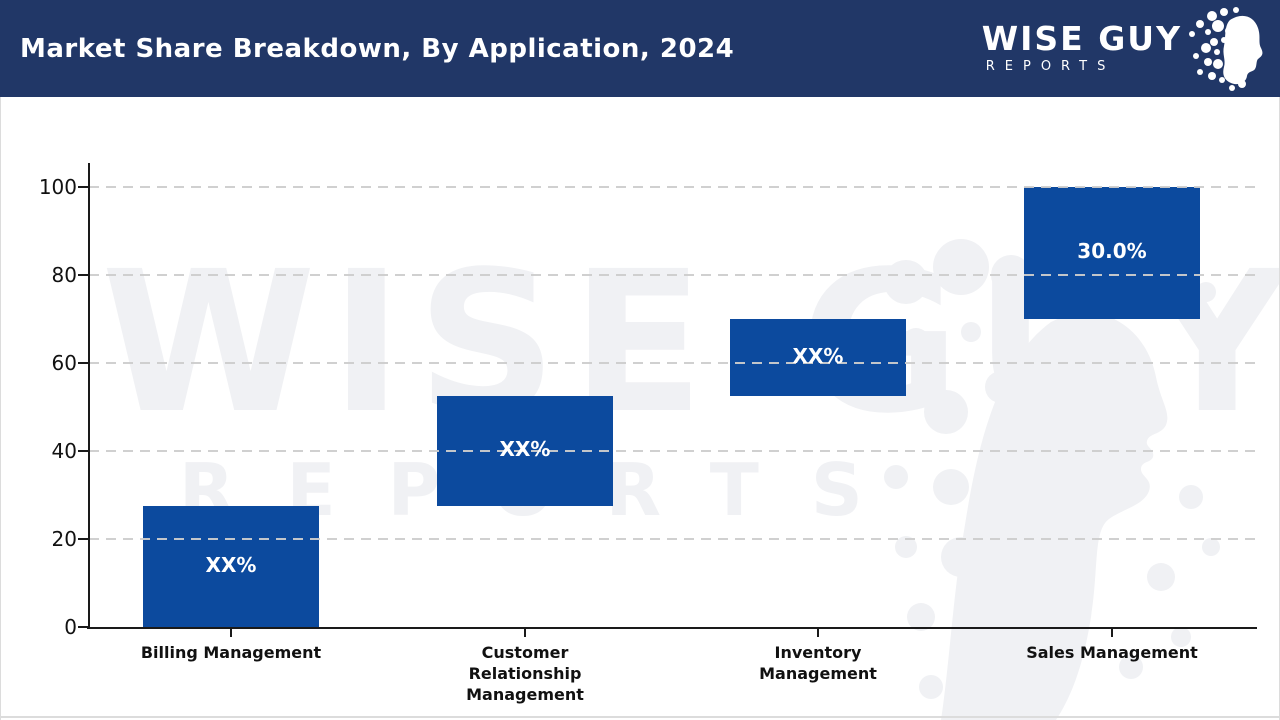  I want to click on y-tick-label: 40, so click(64, 451).